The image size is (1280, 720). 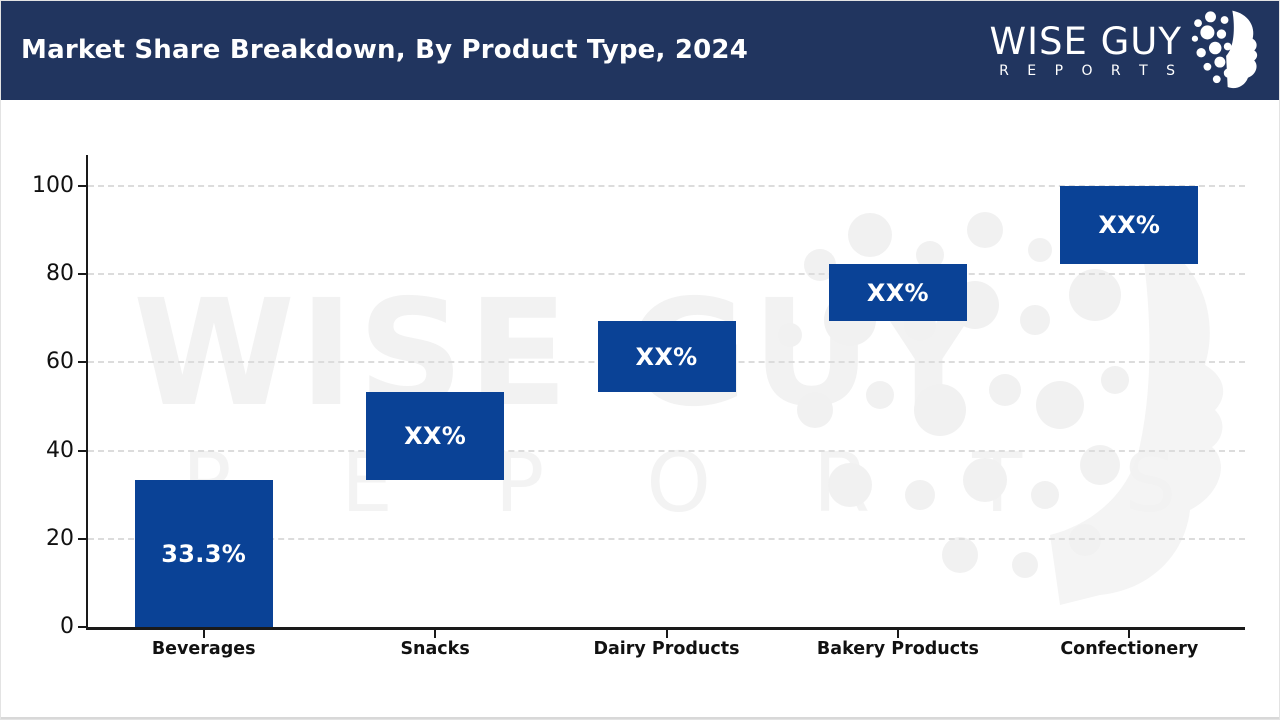 I want to click on bar-beverages: 33.3%, so click(x=203, y=553).